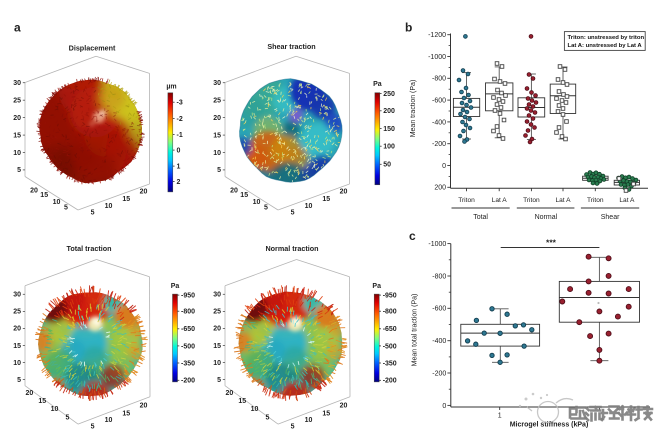 This screenshot has width=658, height=437. Describe the element at coordinates (180, 103) in the screenshot. I see `svg-text: -3` at that location.